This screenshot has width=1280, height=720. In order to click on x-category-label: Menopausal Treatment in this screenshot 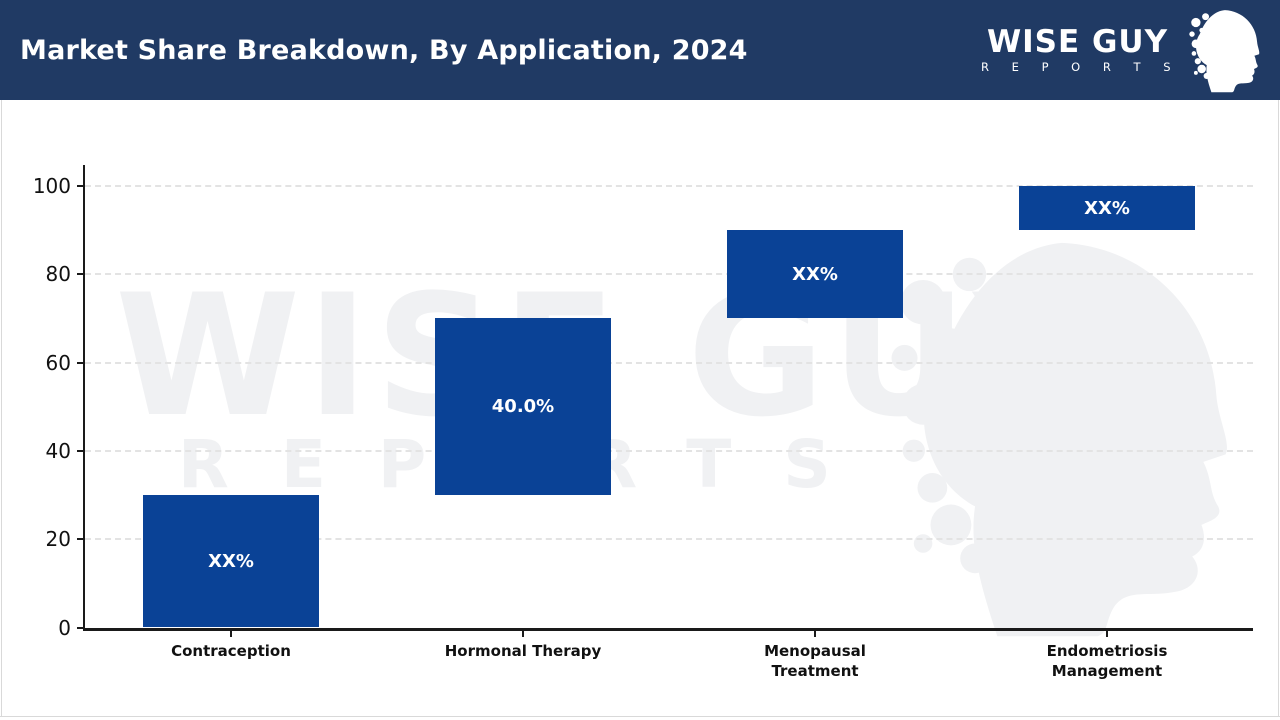, I will do `click(815, 660)`.